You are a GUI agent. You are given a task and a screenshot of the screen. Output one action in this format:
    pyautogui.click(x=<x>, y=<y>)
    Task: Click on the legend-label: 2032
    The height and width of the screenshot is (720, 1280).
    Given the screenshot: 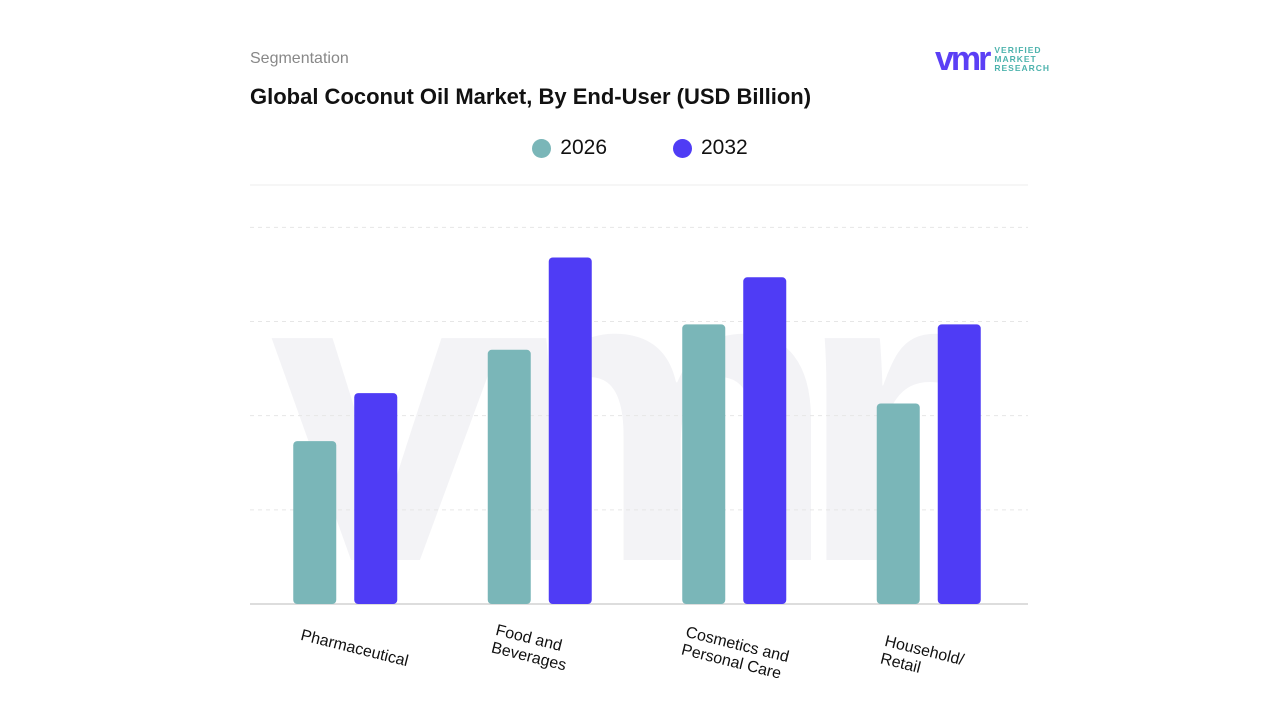 What is the action you would take?
    pyautogui.click(x=724, y=147)
    